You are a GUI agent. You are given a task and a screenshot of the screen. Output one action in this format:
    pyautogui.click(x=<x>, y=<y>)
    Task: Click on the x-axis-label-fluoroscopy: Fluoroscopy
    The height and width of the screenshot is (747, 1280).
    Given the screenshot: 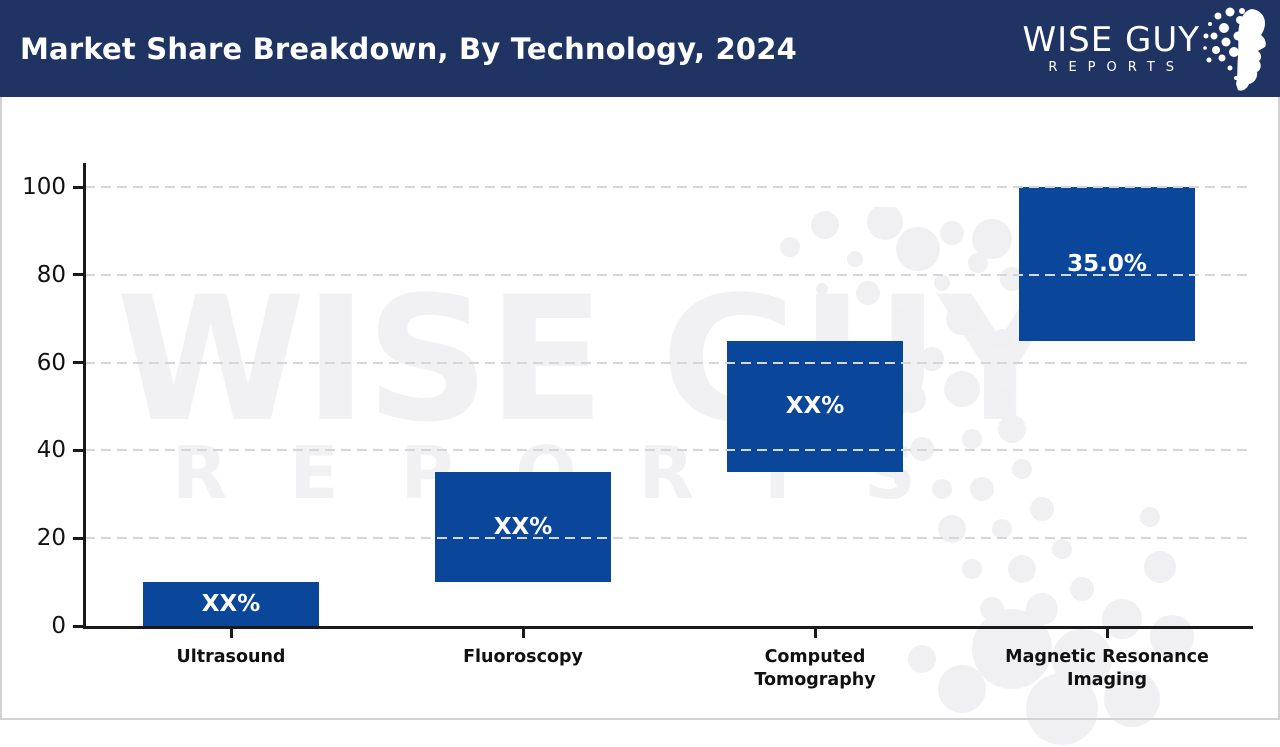 What is the action you would take?
    pyautogui.click(x=523, y=657)
    